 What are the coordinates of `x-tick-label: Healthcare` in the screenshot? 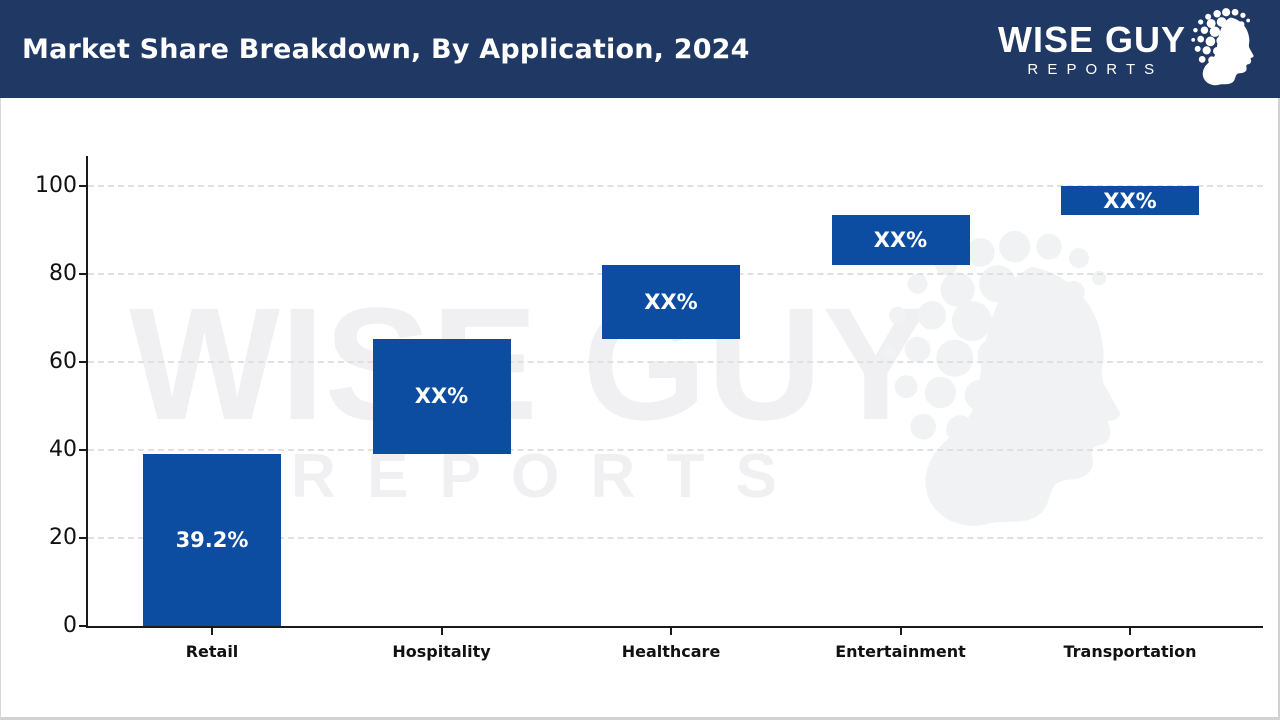 It's located at (671, 651).